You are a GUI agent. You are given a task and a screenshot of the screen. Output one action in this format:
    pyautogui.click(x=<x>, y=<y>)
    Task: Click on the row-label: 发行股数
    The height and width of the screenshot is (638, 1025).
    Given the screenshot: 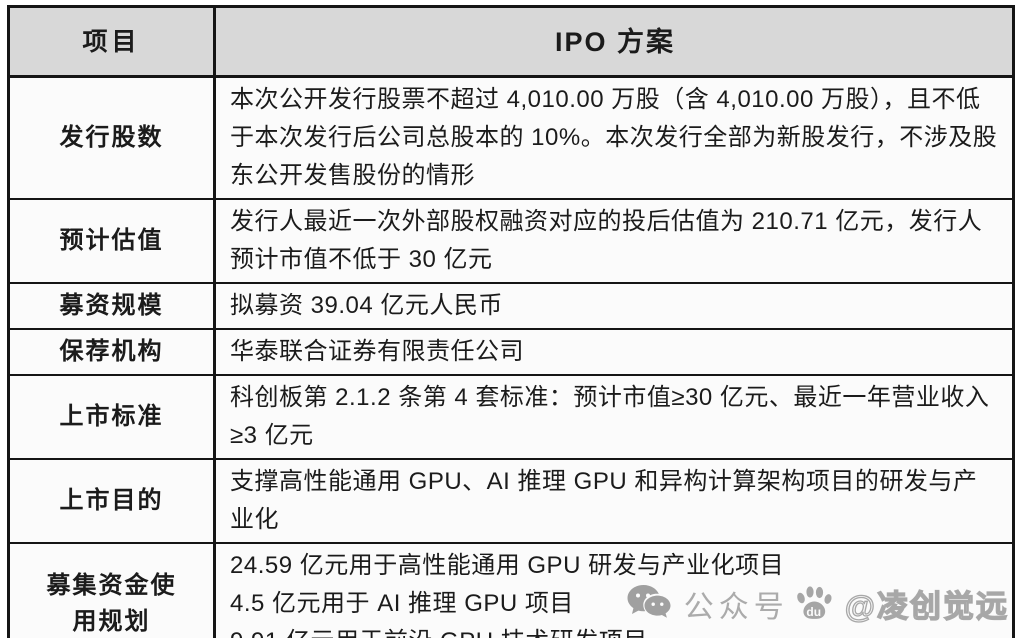 What is the action you would take?
    pyautogui.click(x=113, y=138)
    